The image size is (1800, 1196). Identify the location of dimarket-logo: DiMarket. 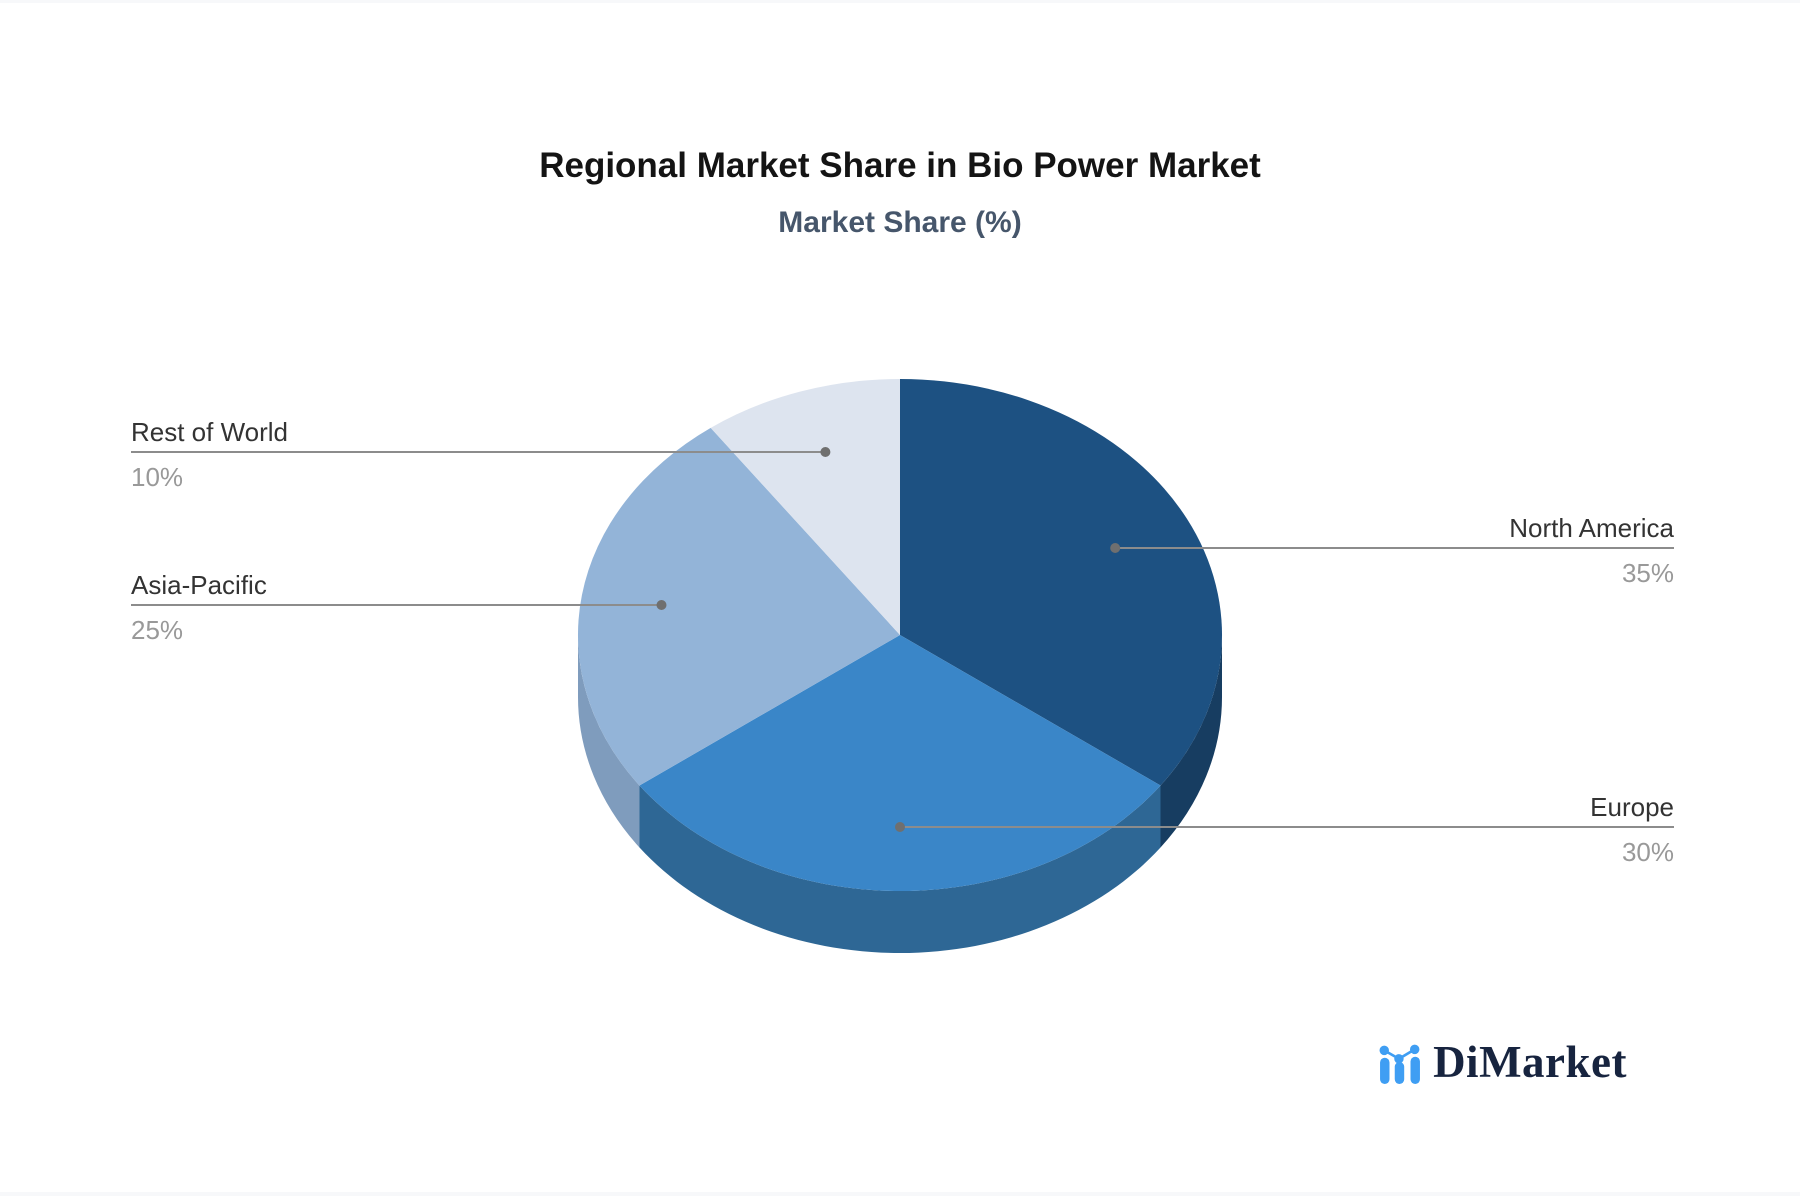
(1503, 1062).